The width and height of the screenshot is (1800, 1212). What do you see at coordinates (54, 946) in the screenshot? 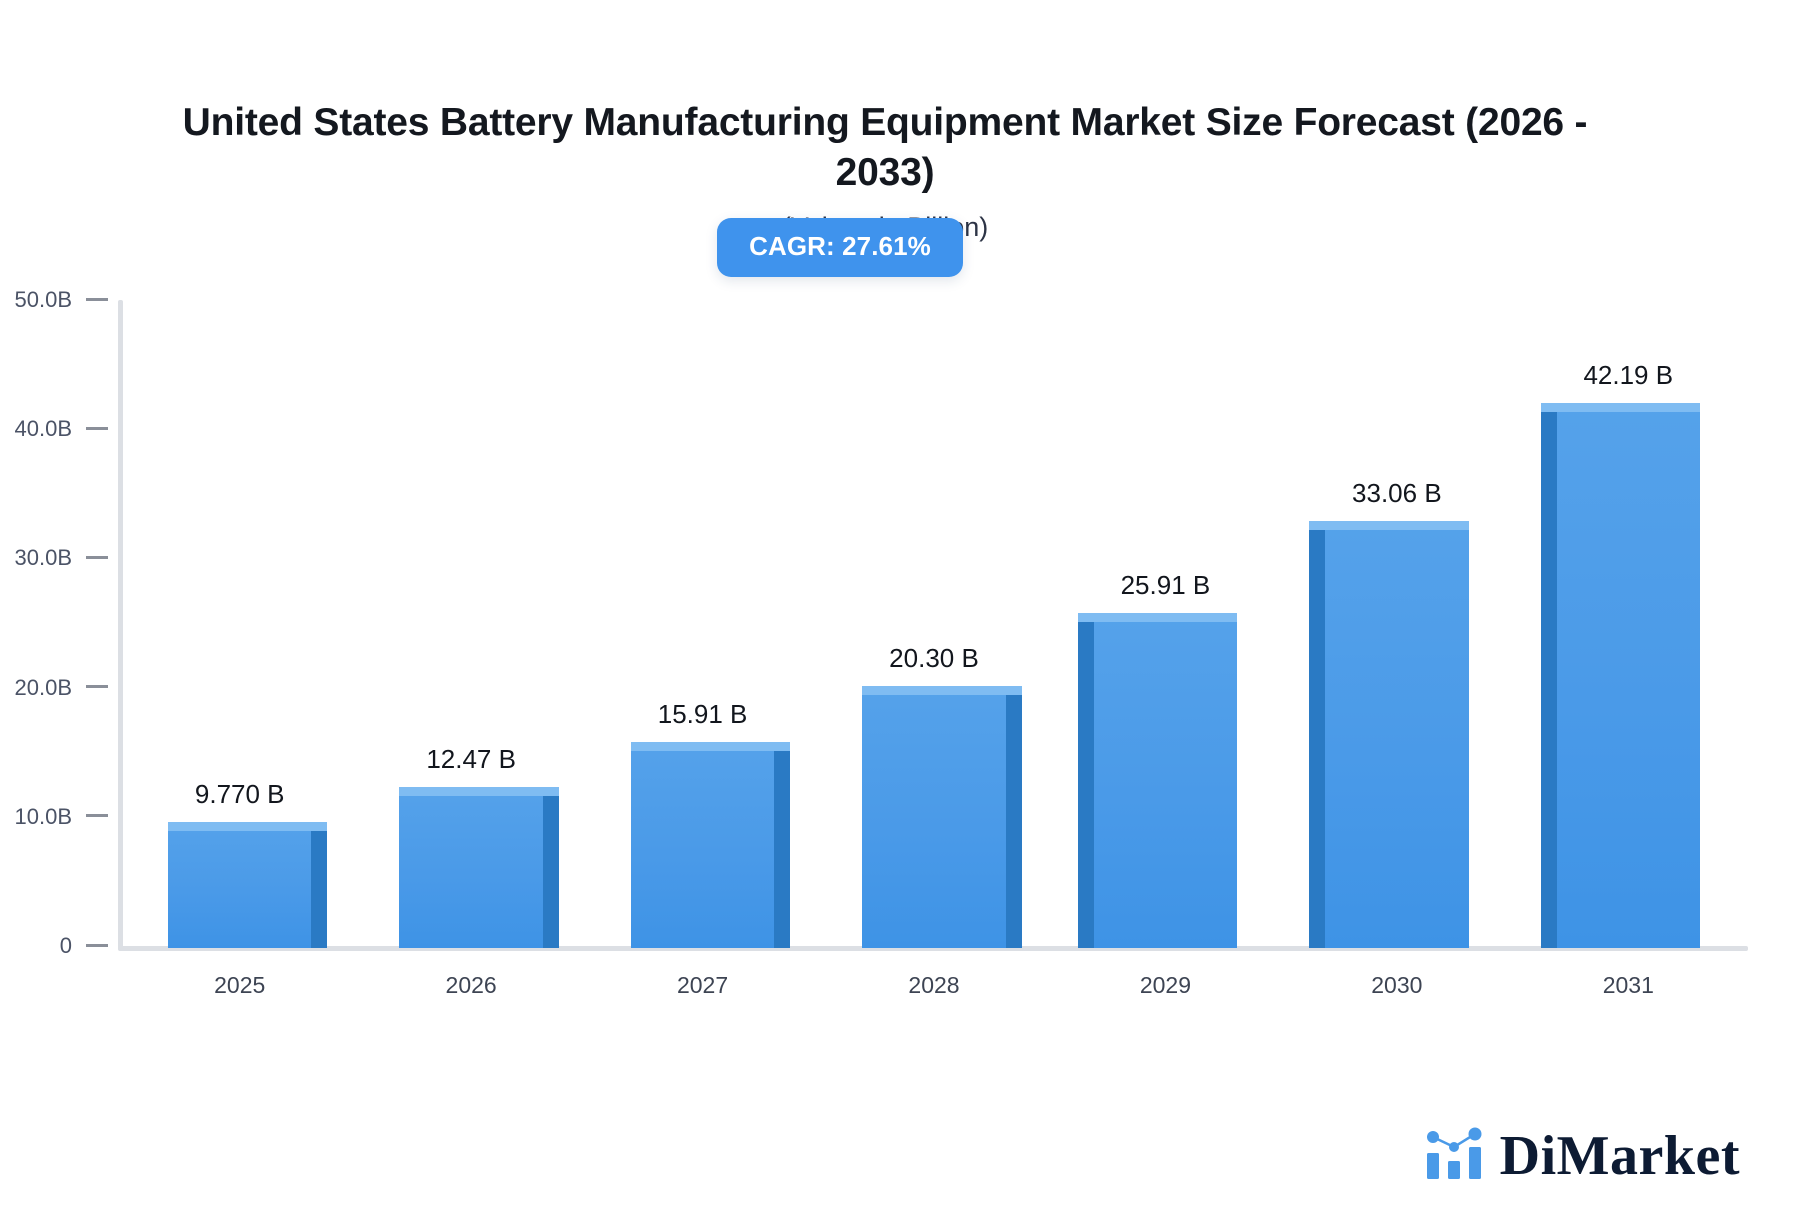
I see `y-axis-tick: 0` at bounding box center [54, 946].